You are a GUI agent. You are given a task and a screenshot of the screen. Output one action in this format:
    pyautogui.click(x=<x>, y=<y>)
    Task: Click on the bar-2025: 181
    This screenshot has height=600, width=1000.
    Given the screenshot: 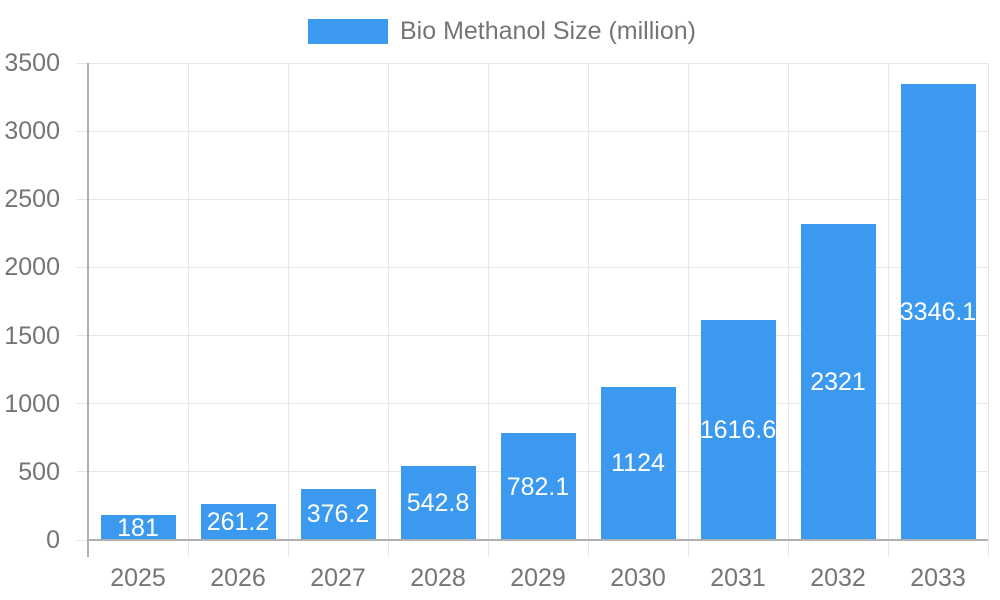 What is the action you would take?
    pyautogui.click(x=138, y=527)
    